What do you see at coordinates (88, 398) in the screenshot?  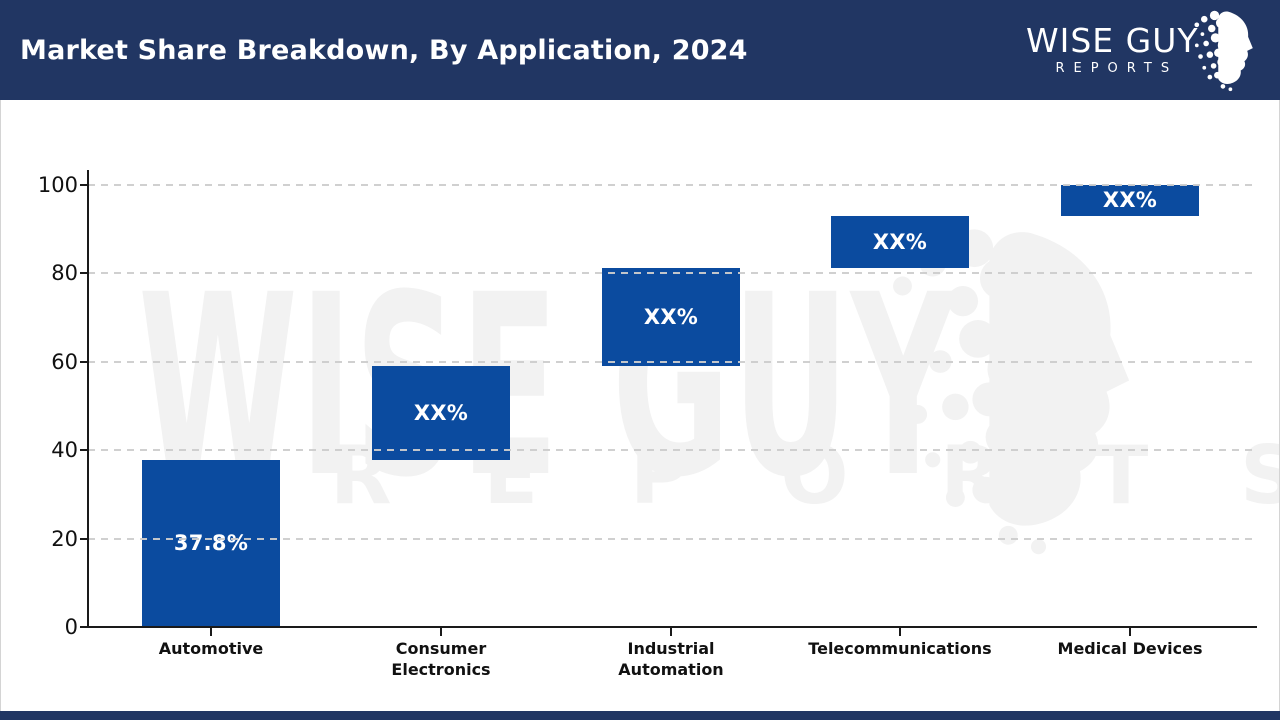 I see `y-axis-line` at bounding box center [88, 398].